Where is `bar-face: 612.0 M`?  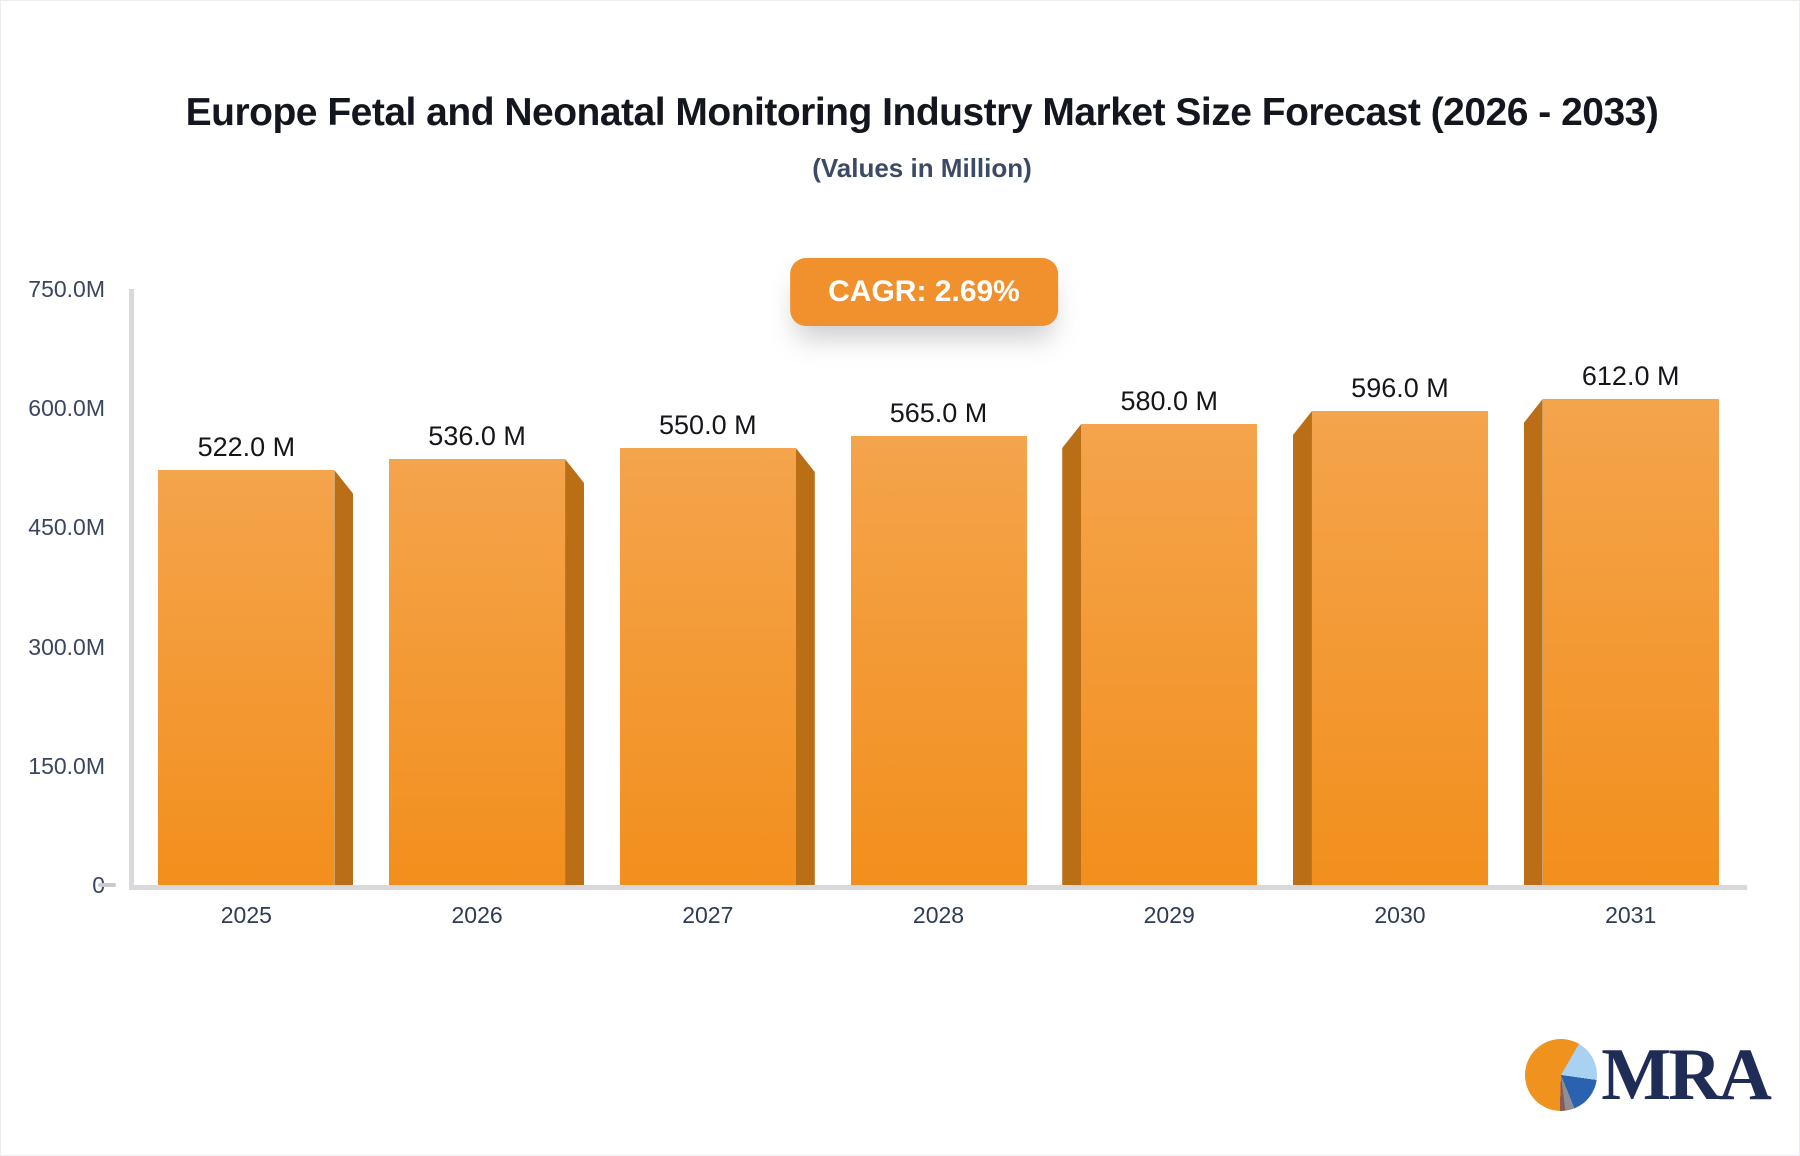
bar-face: 612.0 M is located at coordinates (1621, 623).